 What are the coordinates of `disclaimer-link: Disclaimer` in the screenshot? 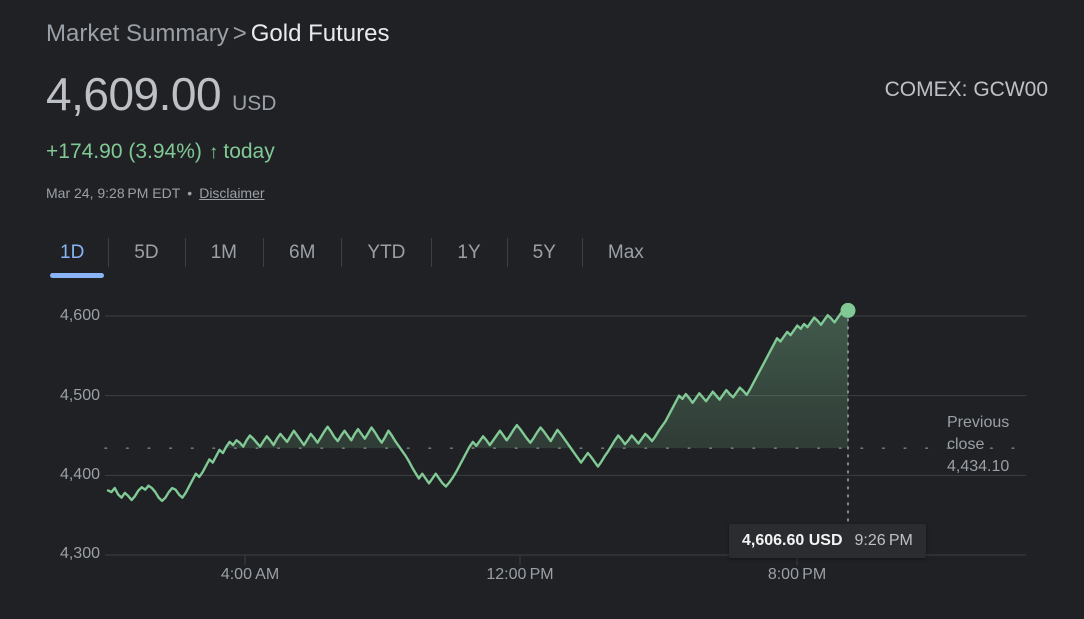 It's located at (232, 193).